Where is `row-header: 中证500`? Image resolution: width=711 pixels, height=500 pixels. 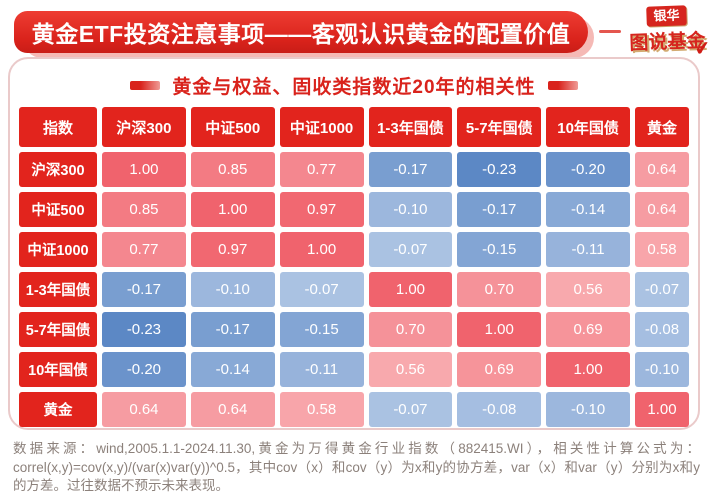
row-header: 中证500 is located at coordinates (58, 209).